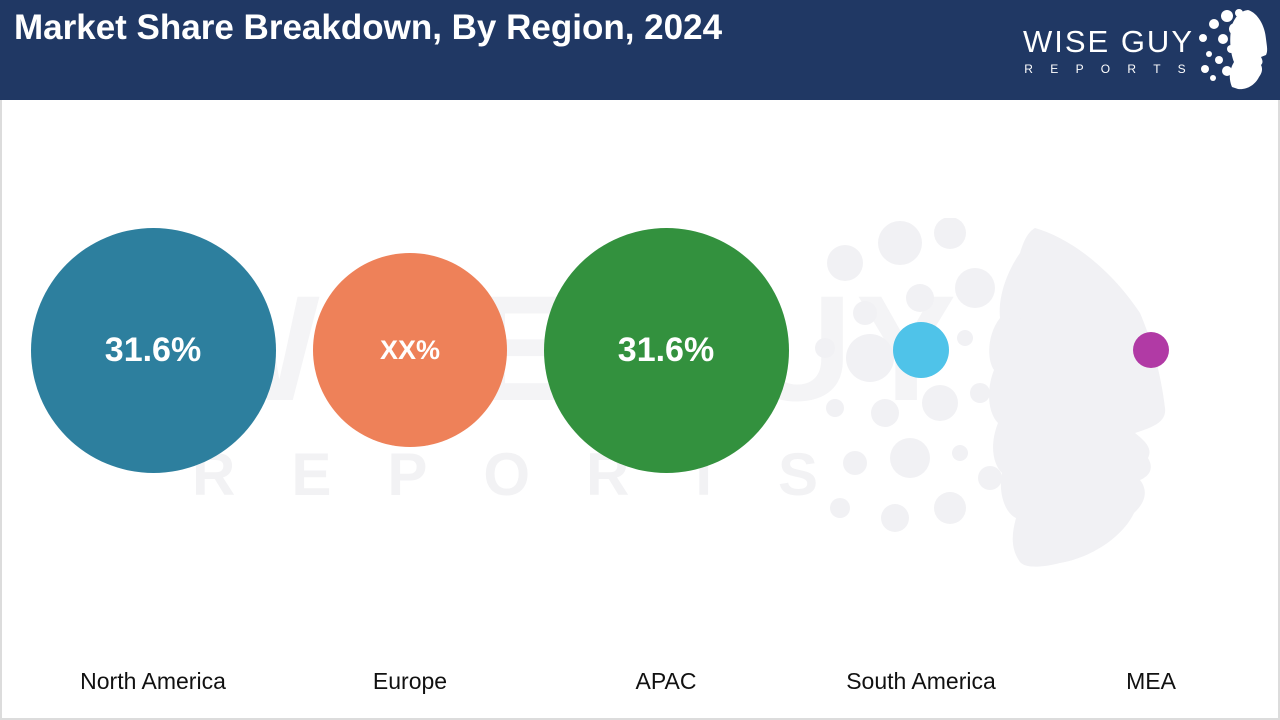 The image size is (1280, 720). I want to click on bubble-north-america: 31.6%, so click(153, 350).